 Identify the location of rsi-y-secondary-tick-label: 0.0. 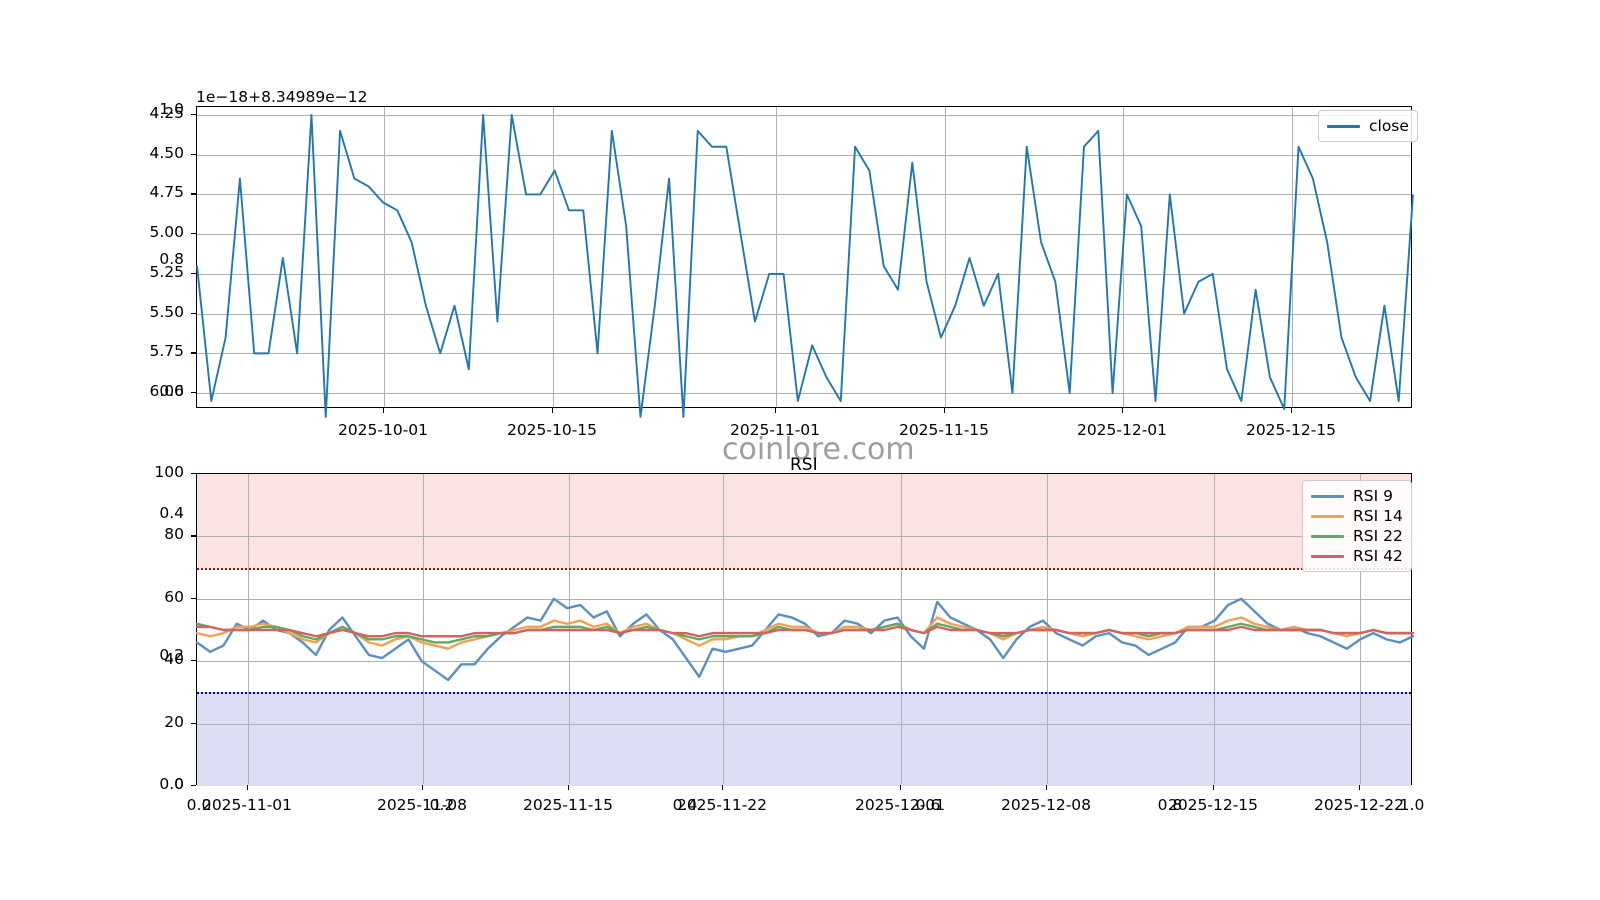
(171, 784).